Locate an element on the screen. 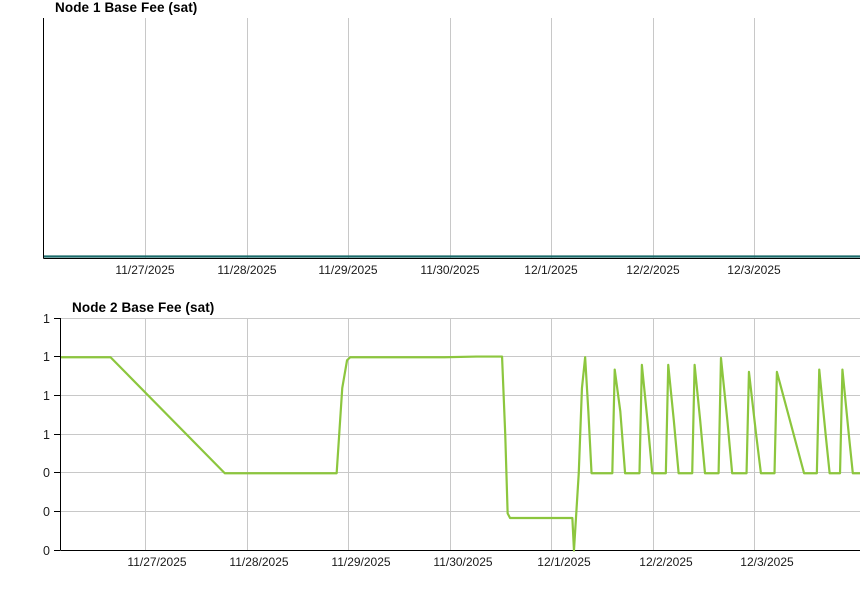 Image resolution: width=860 pixels, height=600 pixels. chart-node2-title: Node 2 Base Fee (sat) is located at coordinates (143, 307).